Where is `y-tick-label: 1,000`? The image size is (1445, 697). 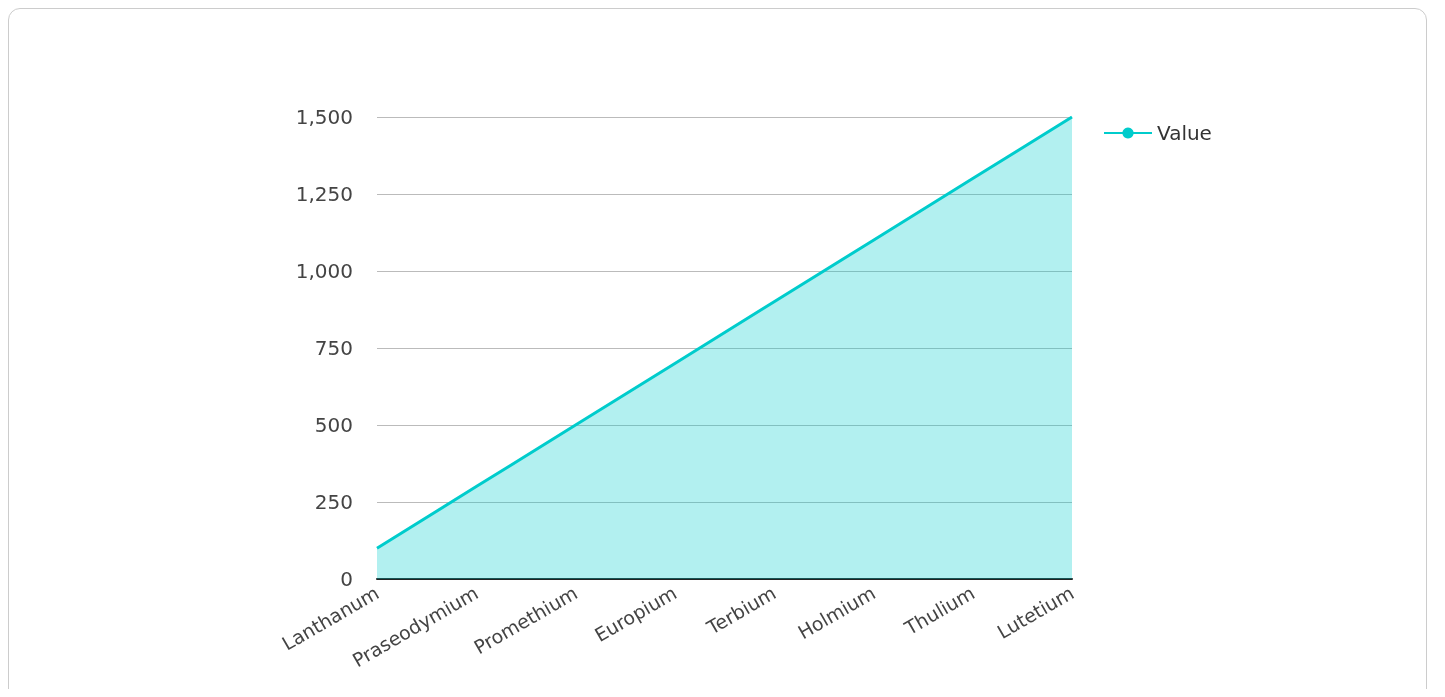 y-tick-label: 1,000 is located at coordinates (324, 271).